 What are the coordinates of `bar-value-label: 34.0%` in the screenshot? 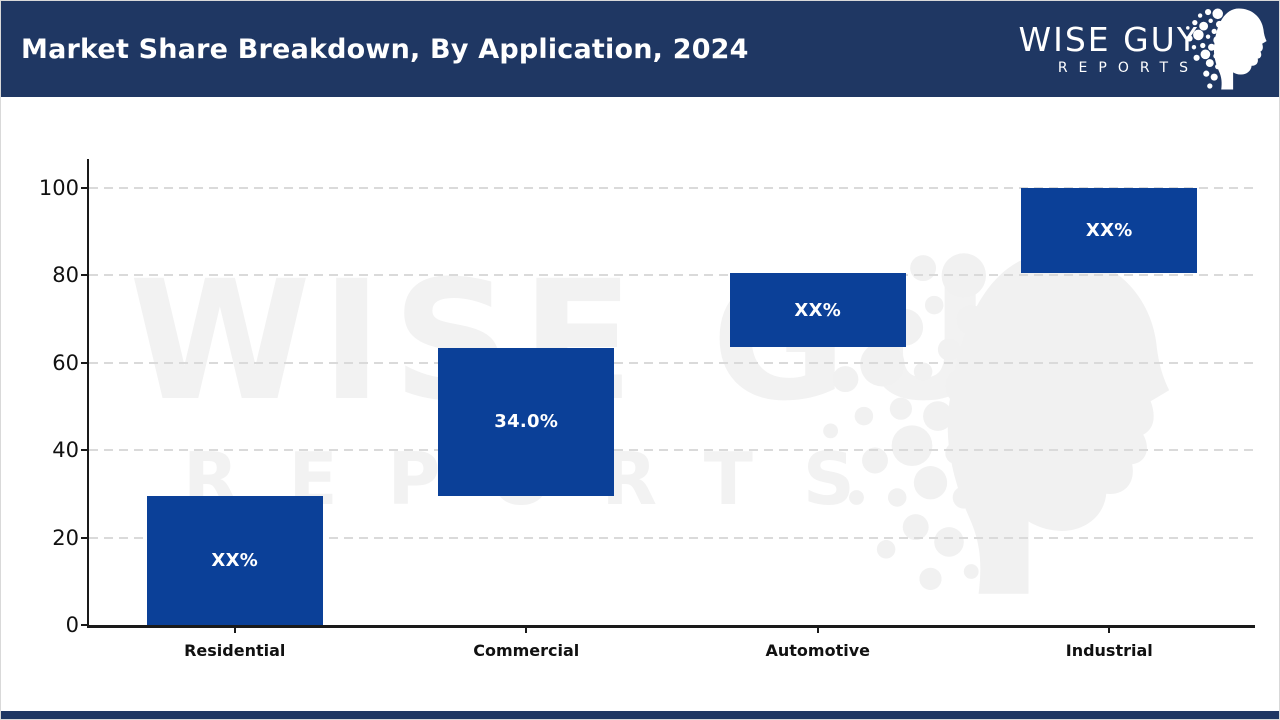 It's located at (526, 422).